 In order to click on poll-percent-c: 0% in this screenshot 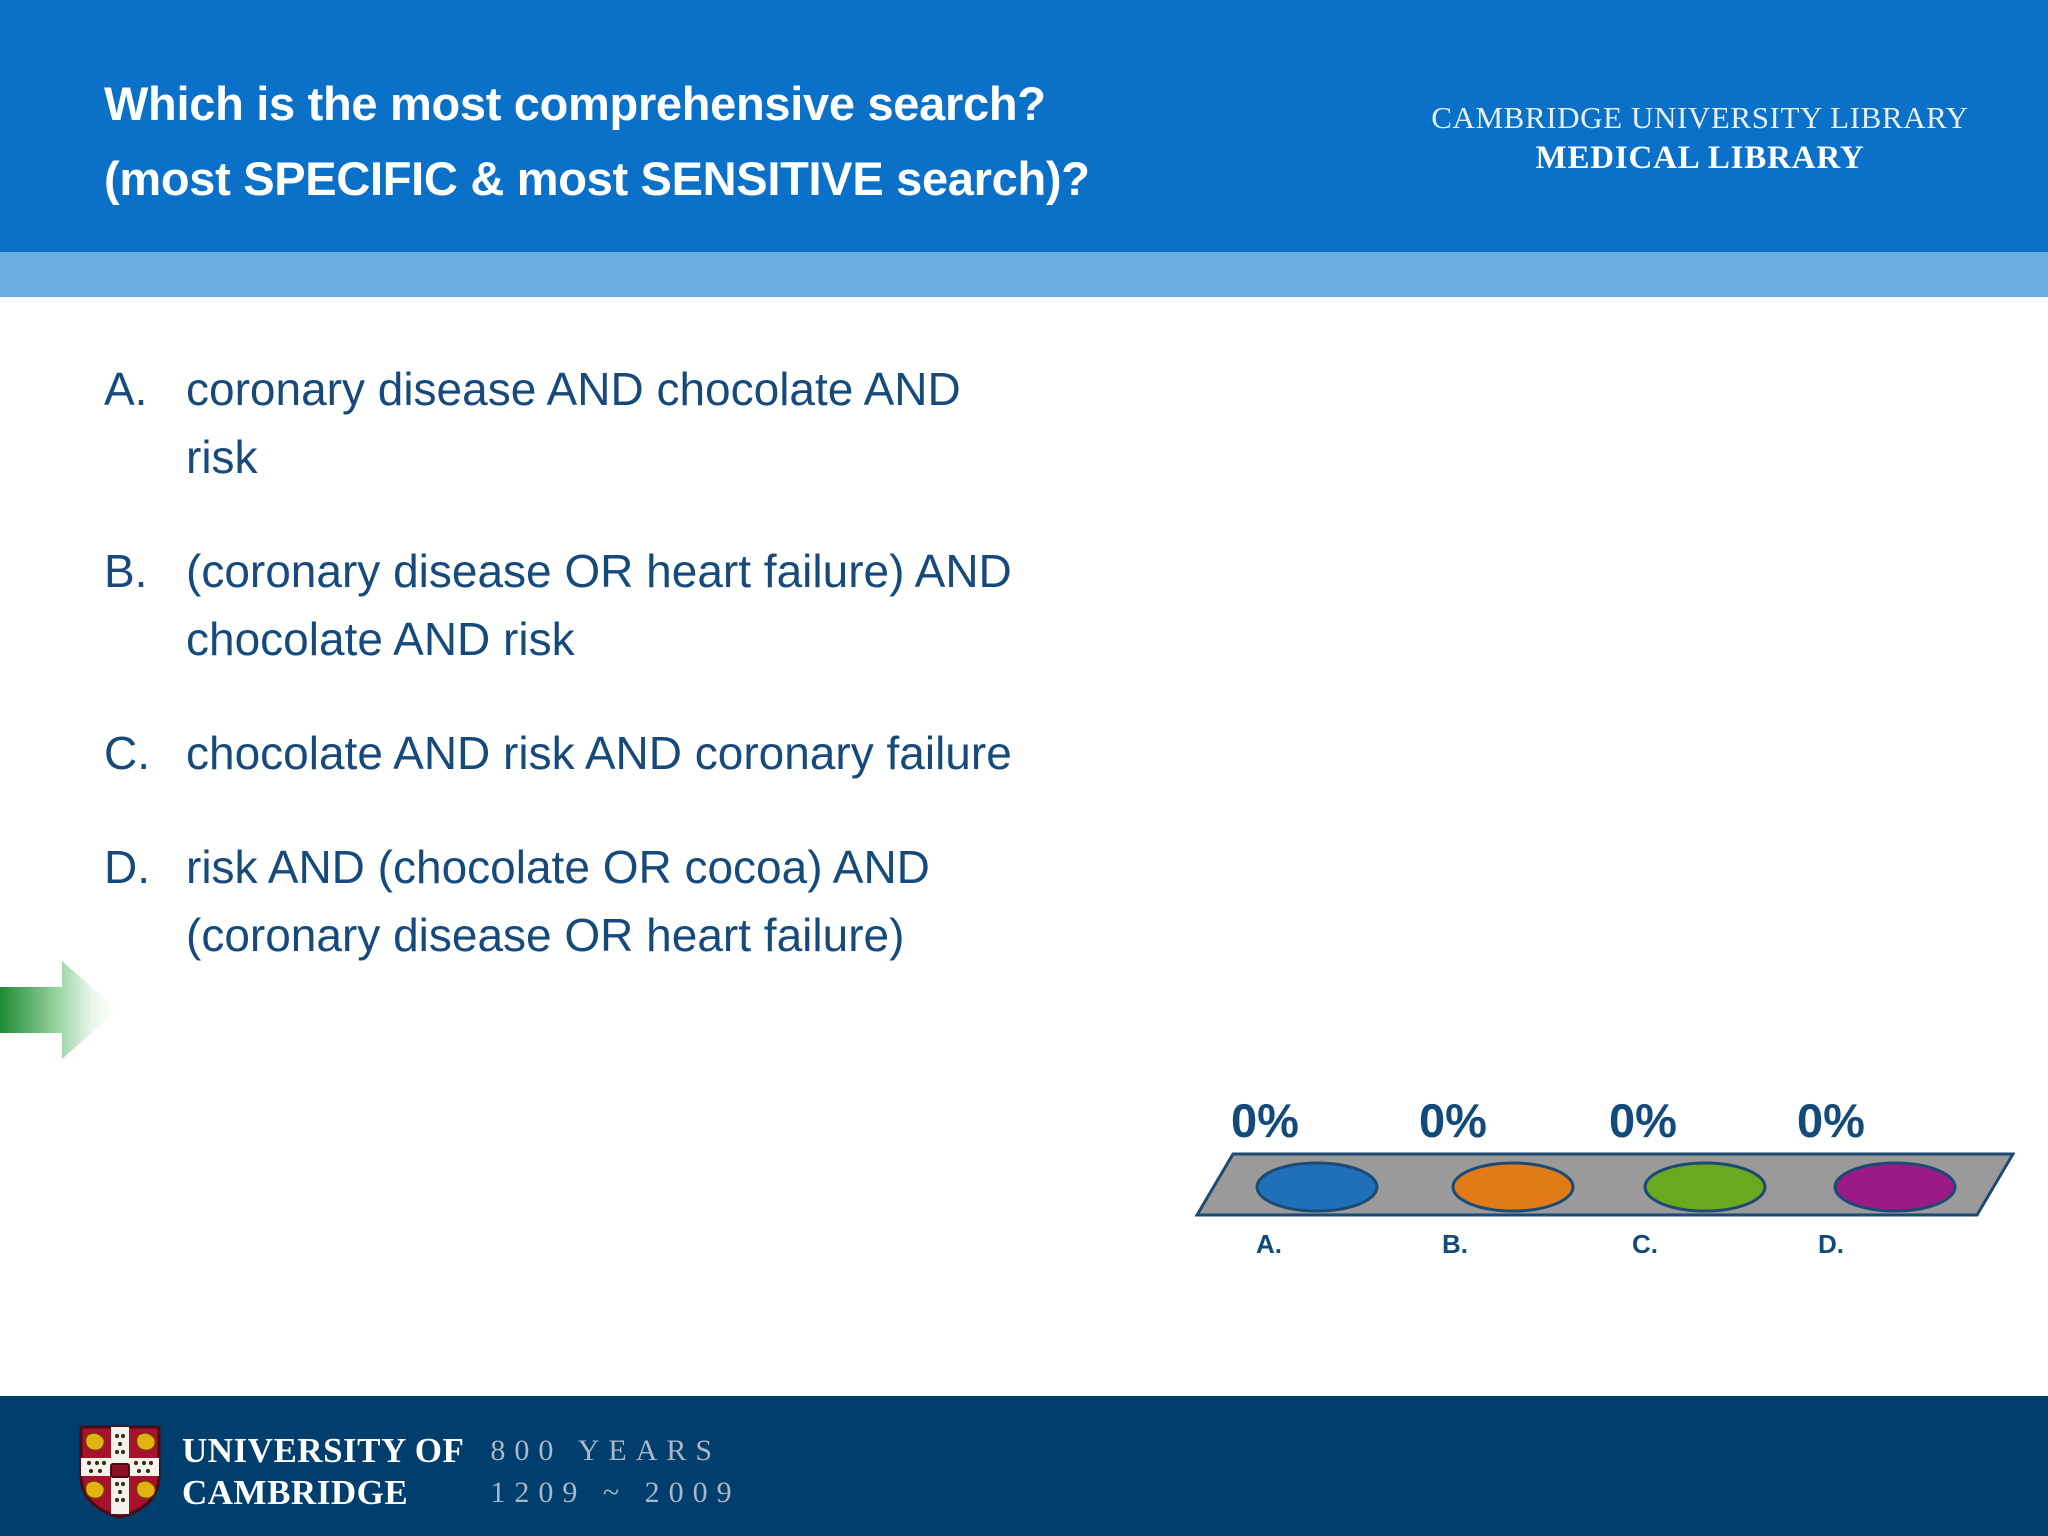, I will do `click(1643, 1120)`.